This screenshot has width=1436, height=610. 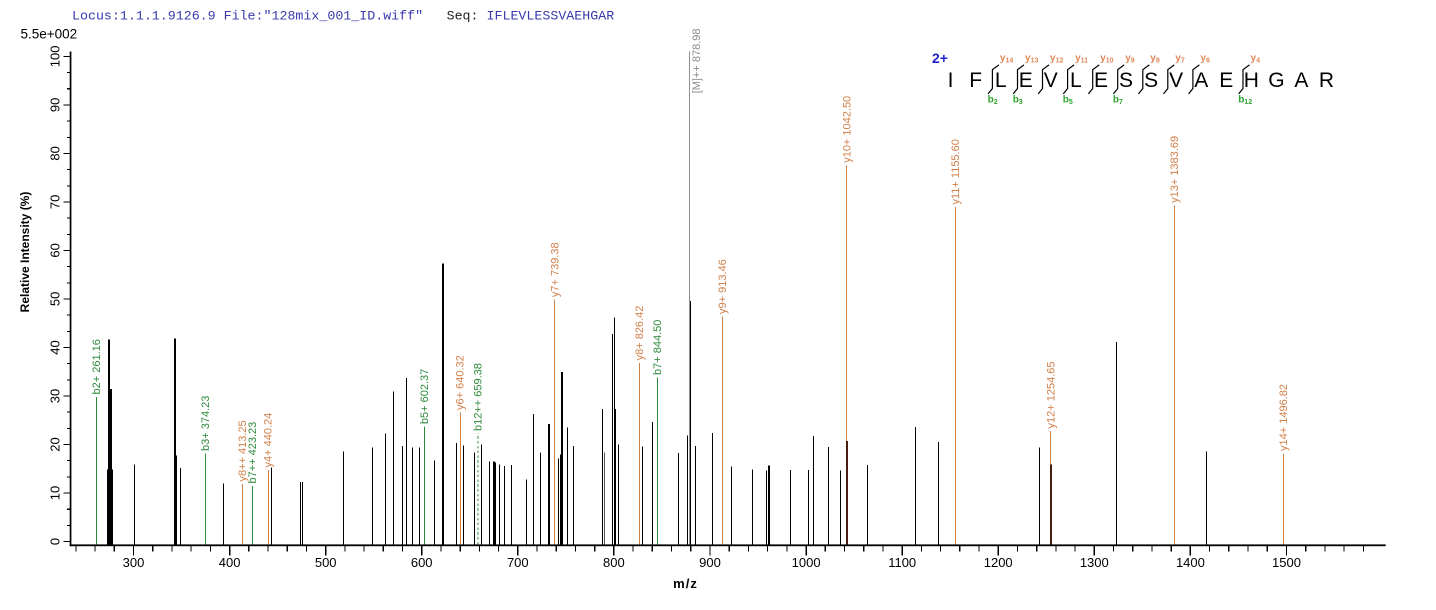 What do you see at coordinates (1068, 101) in the screenshot?
I see `svg-text: b5` at bounding box center [1068, 101].